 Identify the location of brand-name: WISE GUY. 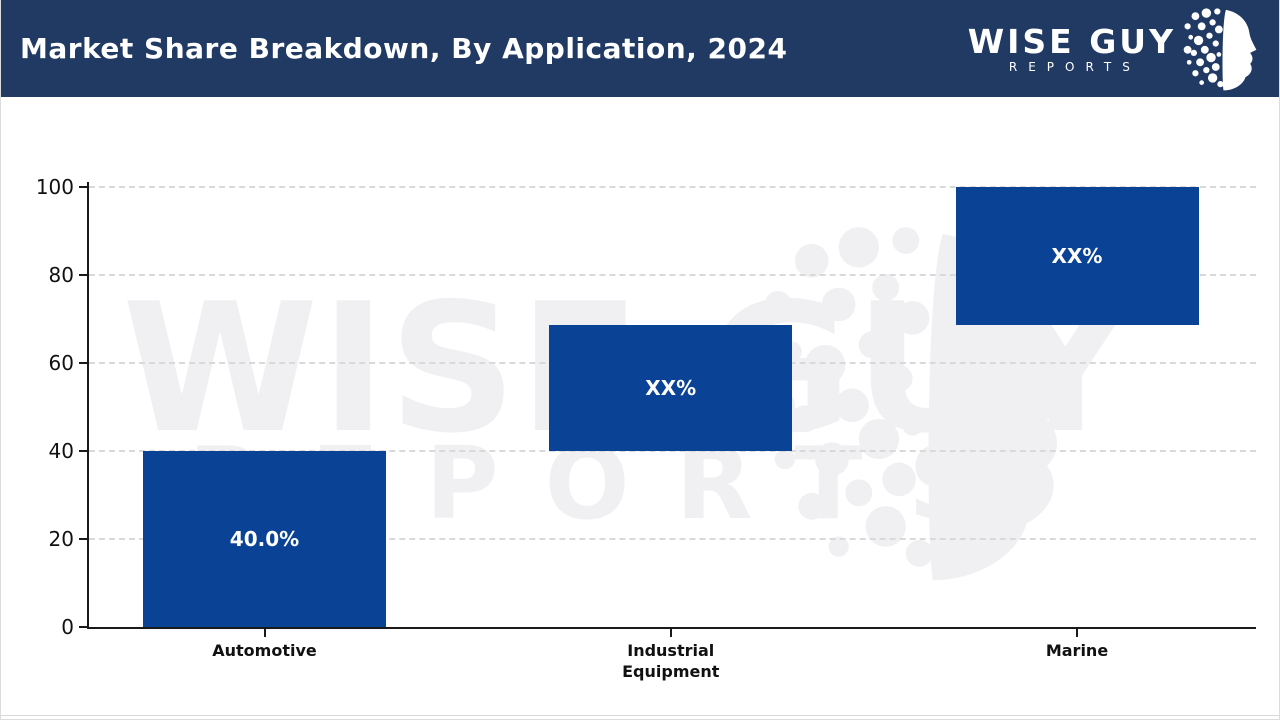
(1071, 41).